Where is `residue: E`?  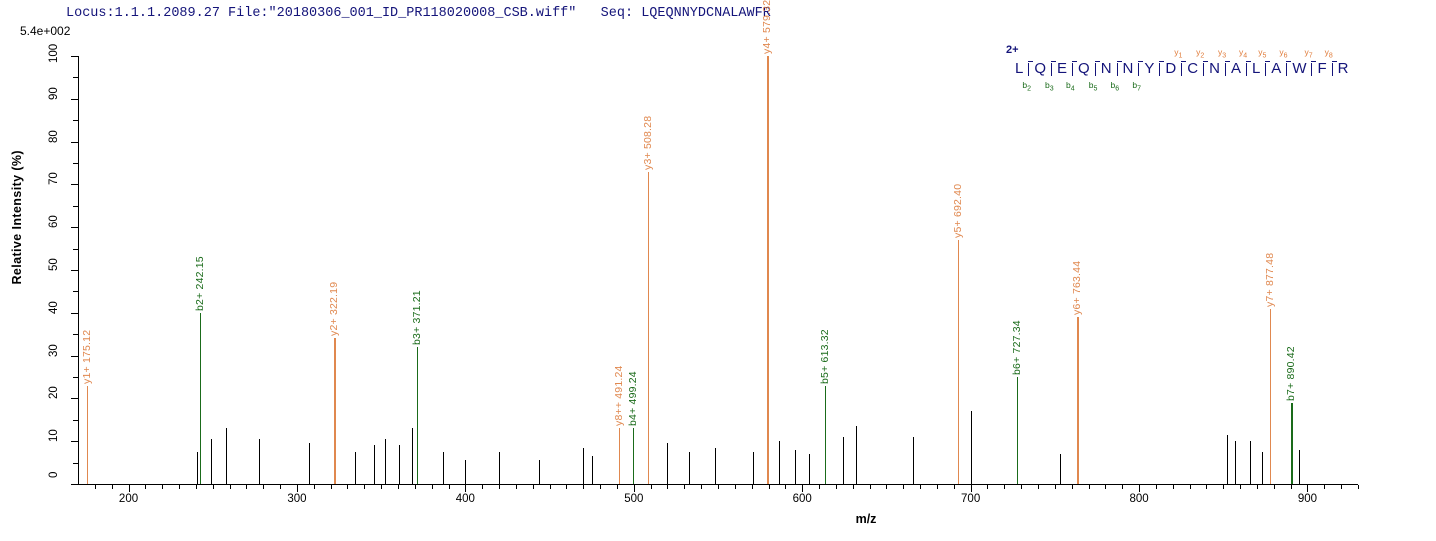
residue: E is located at coordinates (1062, 68).